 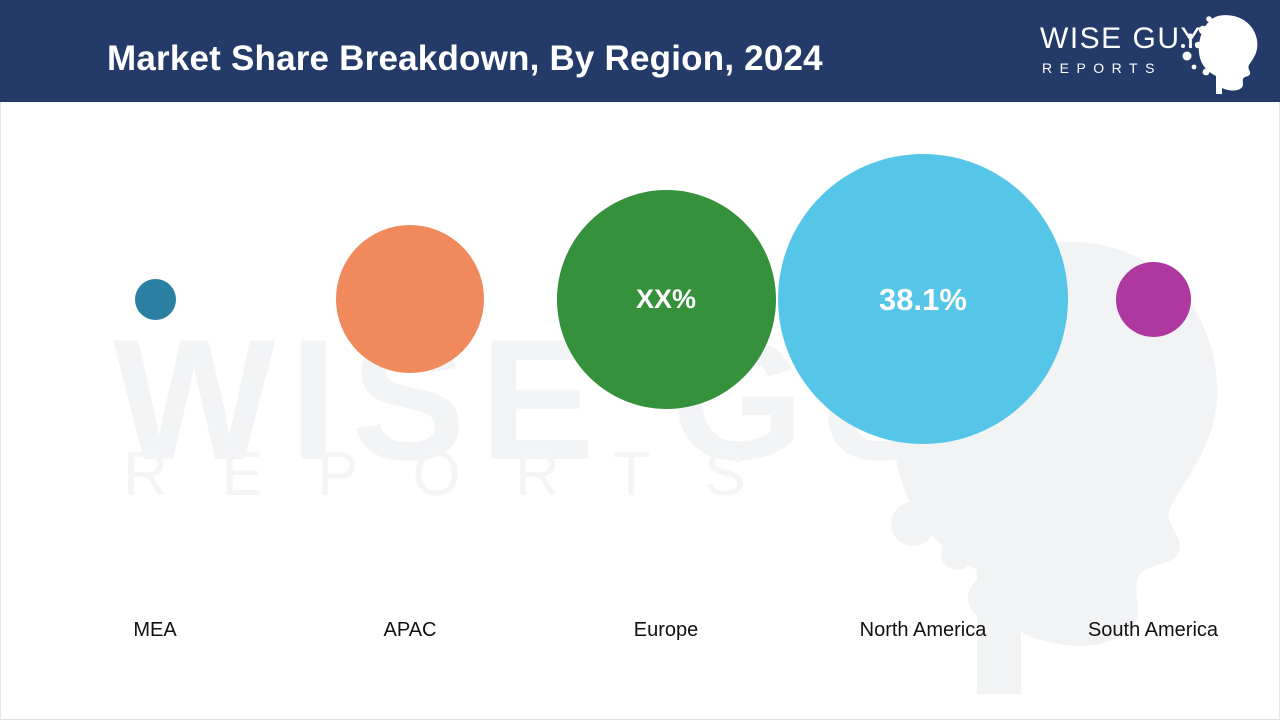 What do you see at coordinates (1102, 68) in the screenshot?
I see `brand-subword: REPORTS` at bounding box center [1102, 68].